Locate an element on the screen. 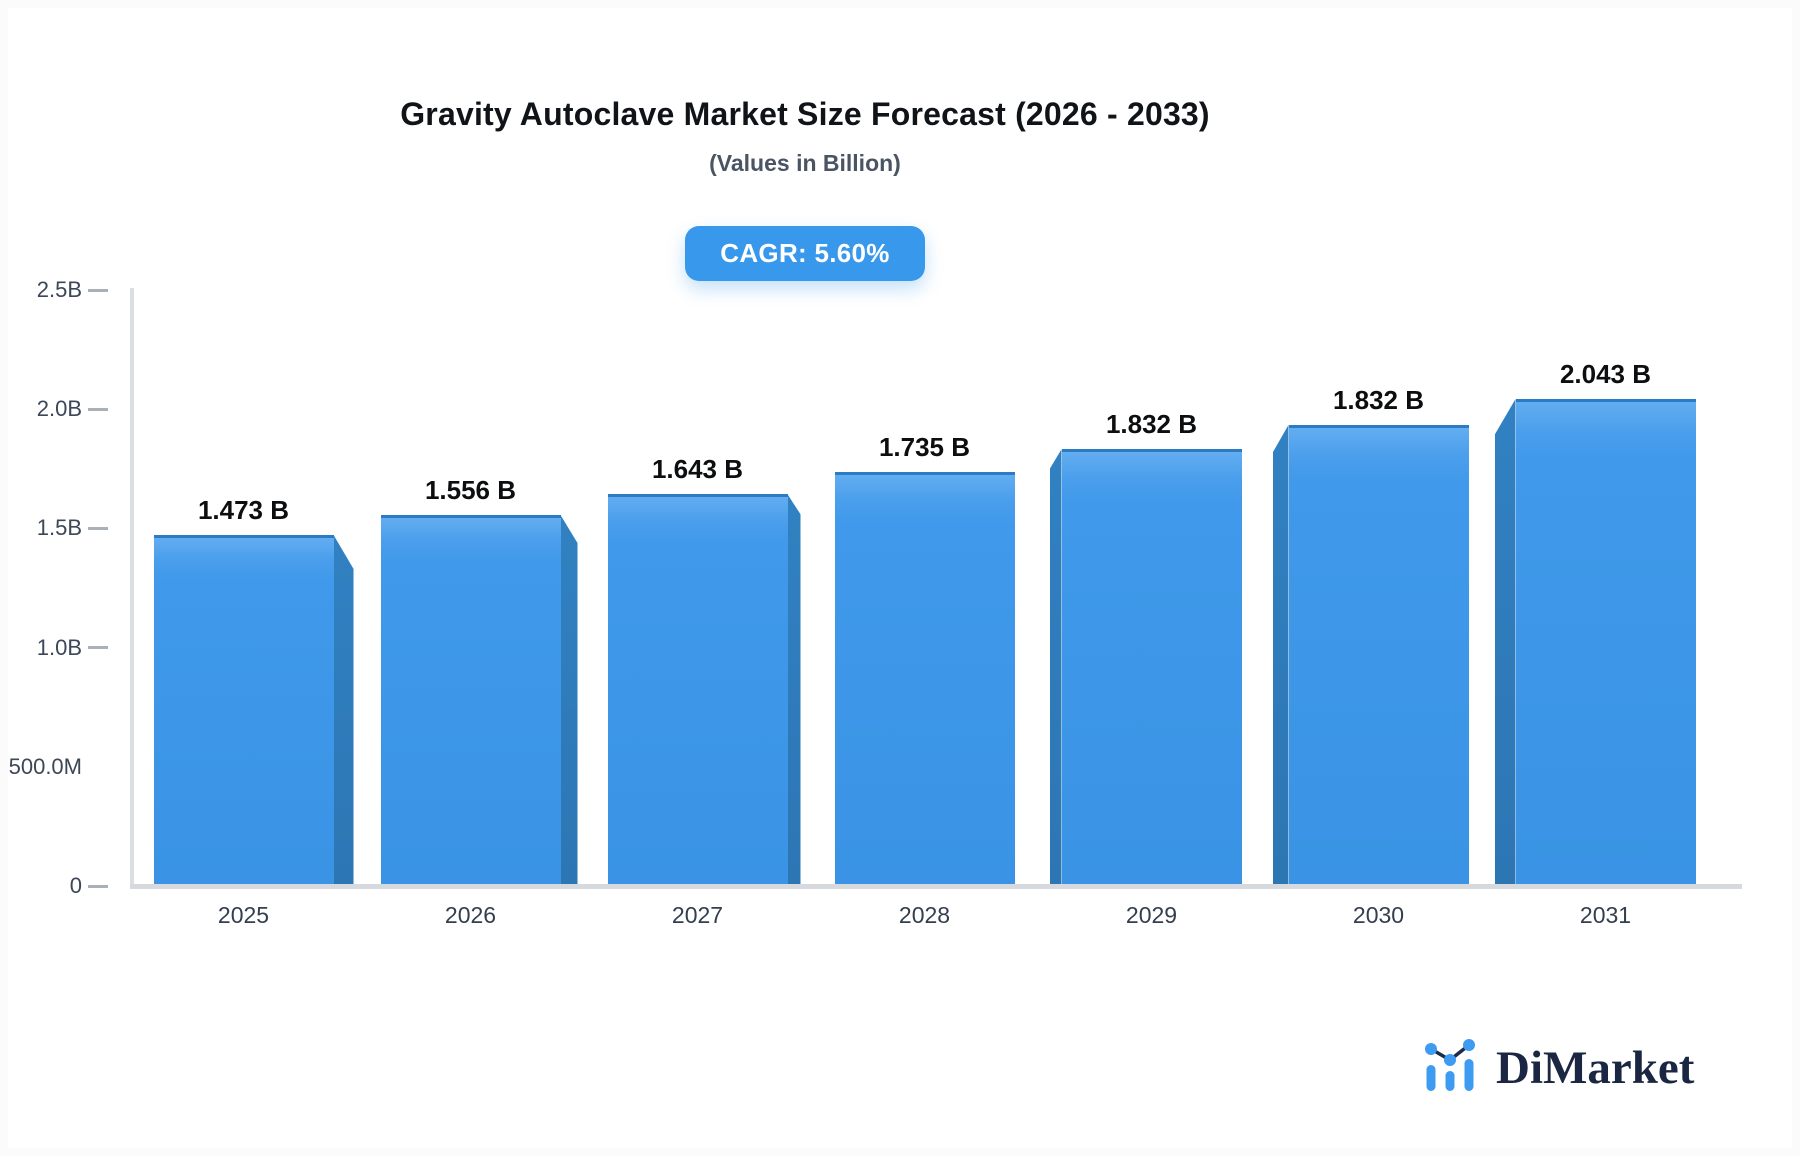 The width and height of the screenshot is (1800, 1156). bar-value-label: 1.473 B is located at coordinates (243, 509).